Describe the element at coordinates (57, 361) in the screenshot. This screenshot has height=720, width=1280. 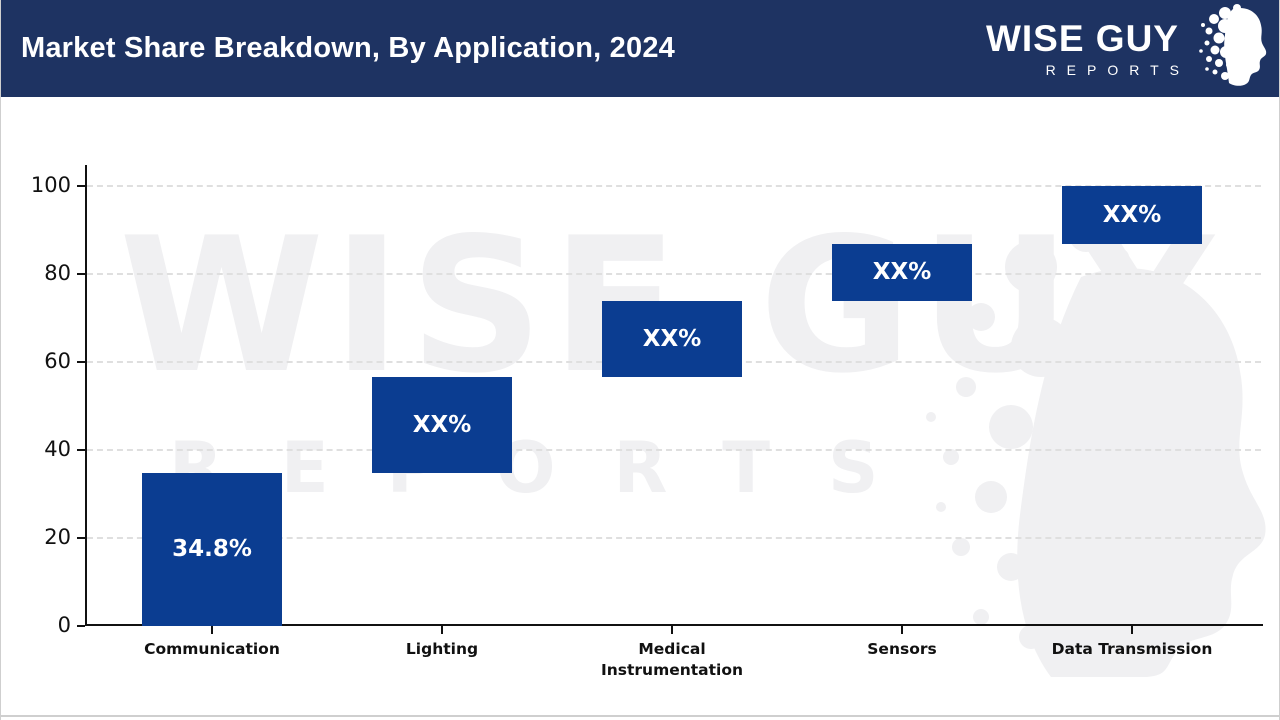
I see `y-tick-label: 60` at that location.